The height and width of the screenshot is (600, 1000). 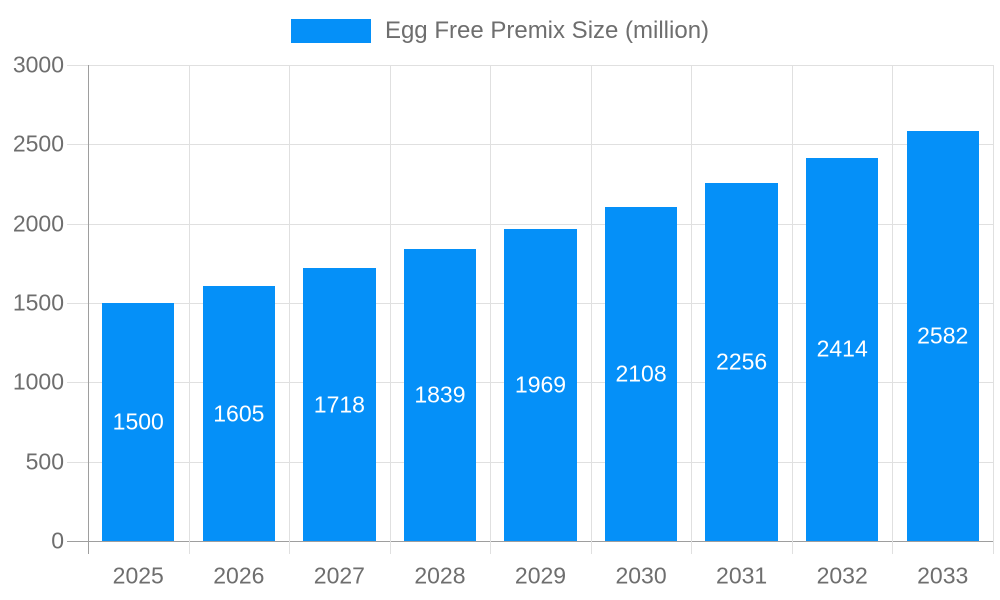 I want to click on bar-value-label: 1718, so click(x=339, y=404).